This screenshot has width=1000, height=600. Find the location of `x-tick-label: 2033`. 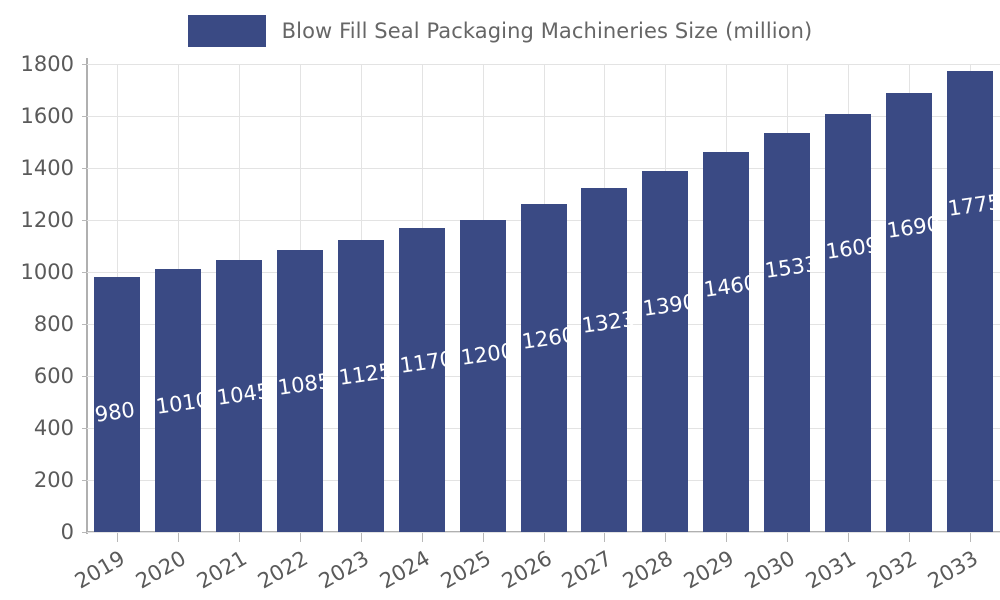

x-tick-label: 2033 is located at coordinates (952, 570).